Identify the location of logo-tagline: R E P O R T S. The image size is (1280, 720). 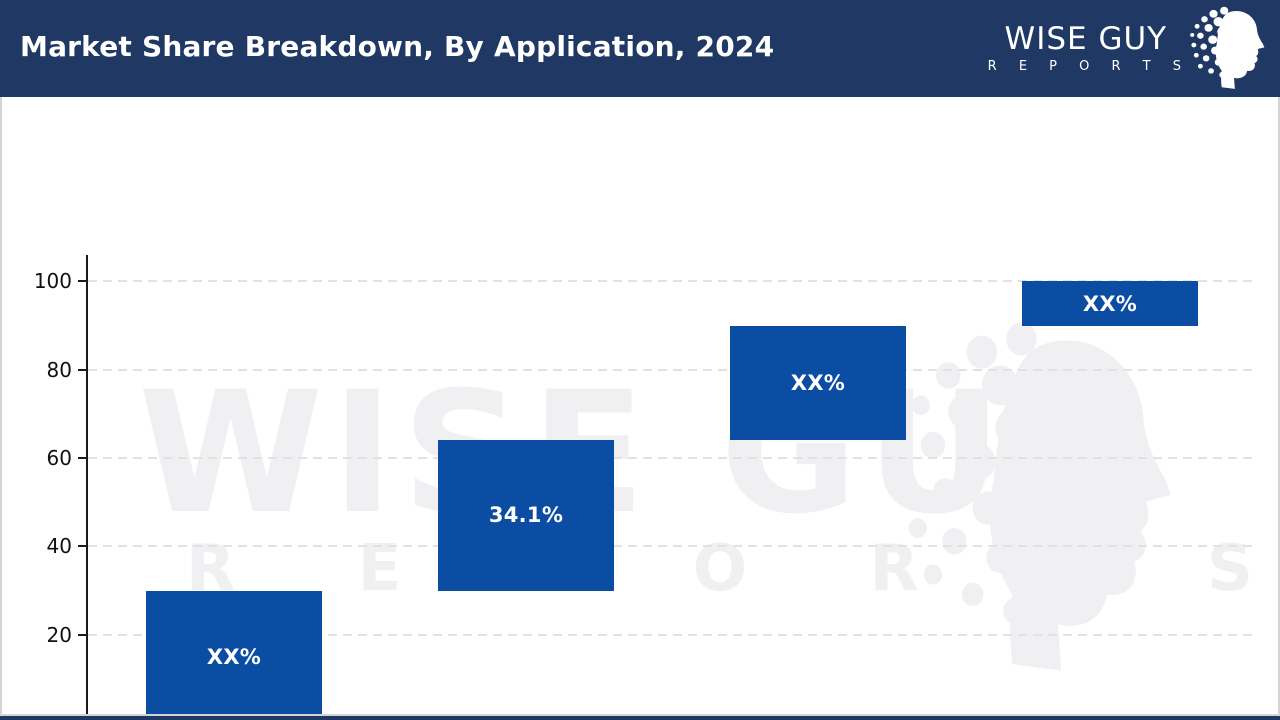
(1088, 66).